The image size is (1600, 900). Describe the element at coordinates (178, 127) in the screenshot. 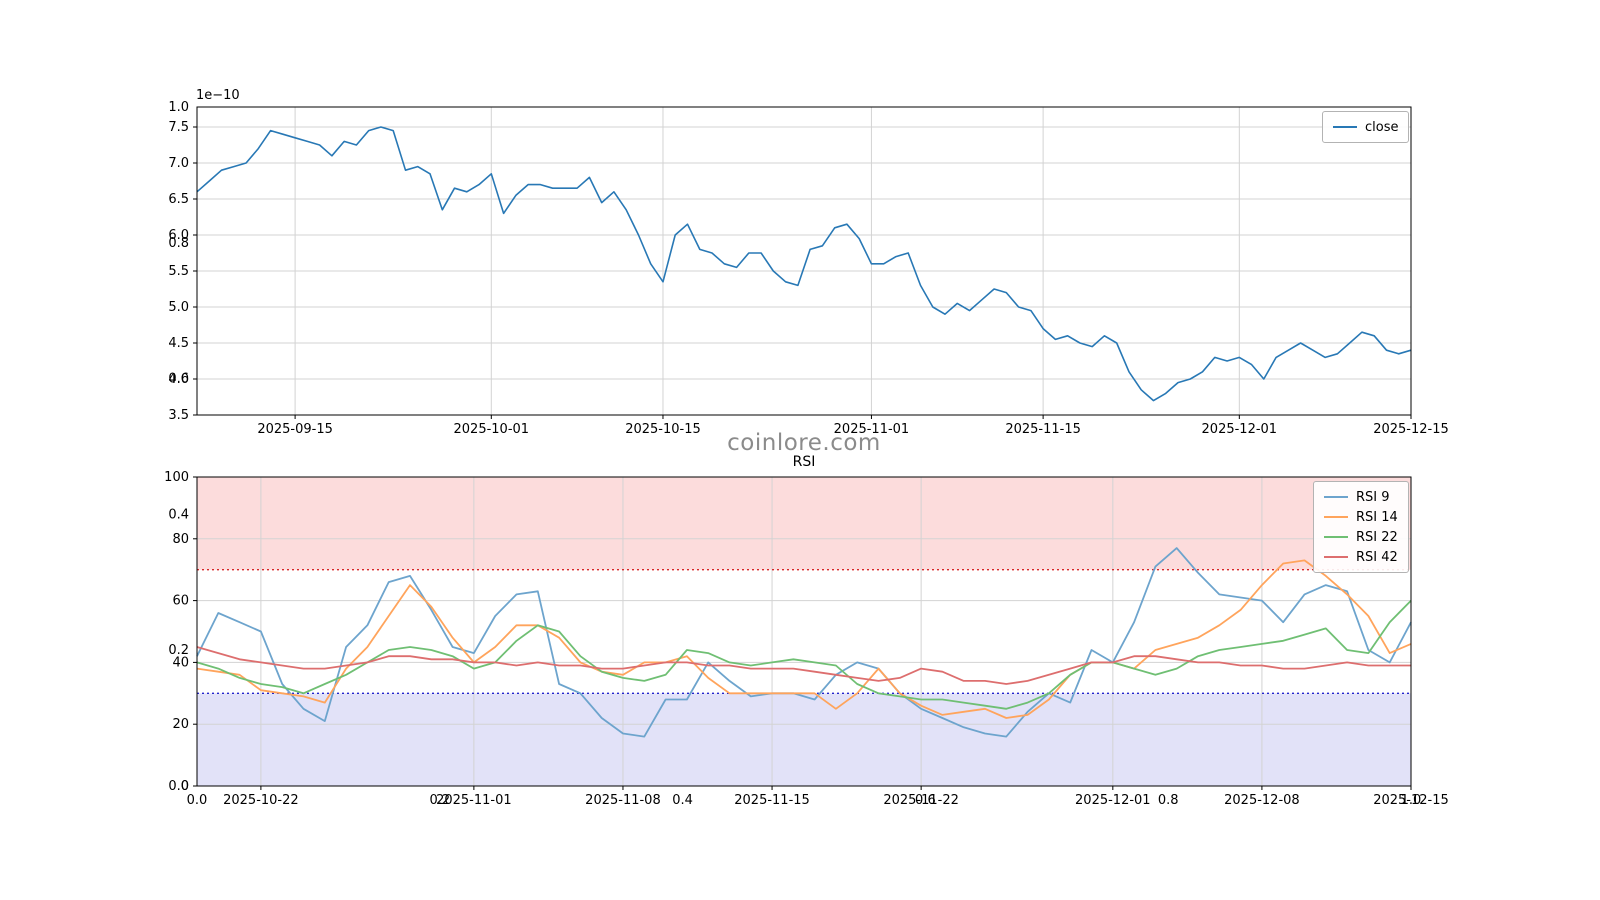

I see `top-y-tick-label: 7.5` at that location.